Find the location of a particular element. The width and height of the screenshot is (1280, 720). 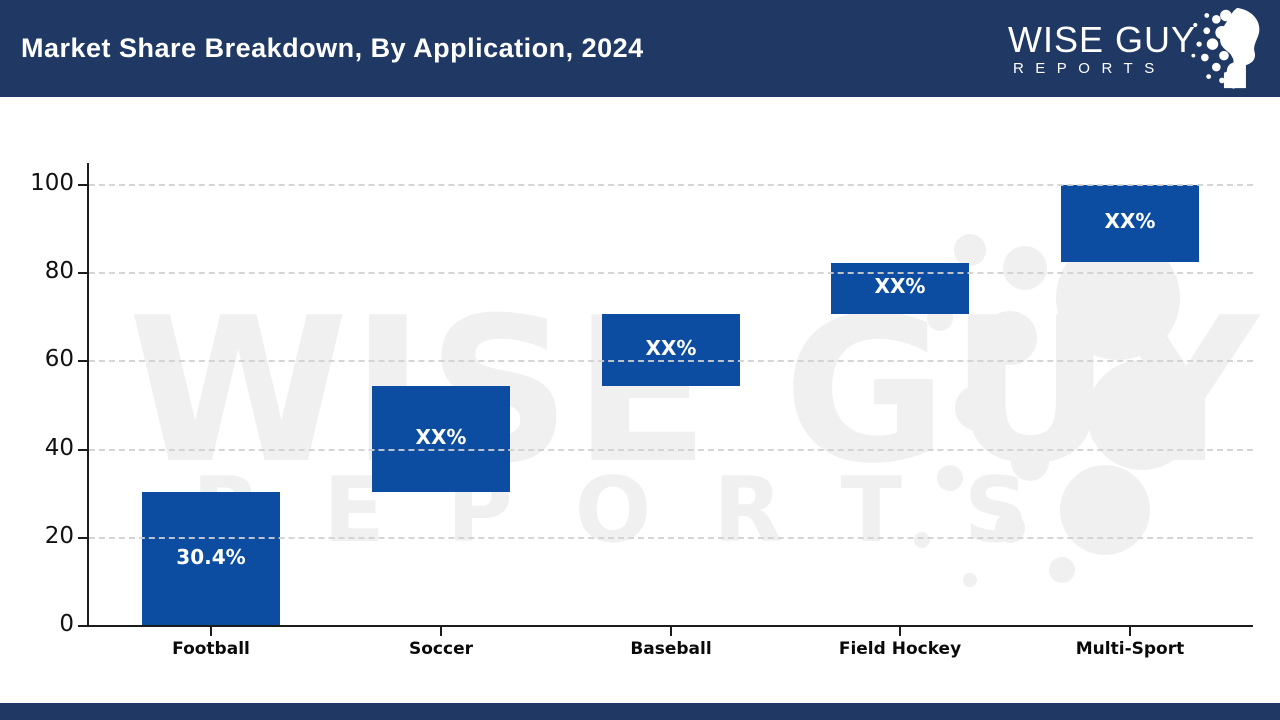

logo-subtext: REPORTS is located at coordinates (1089, 68).